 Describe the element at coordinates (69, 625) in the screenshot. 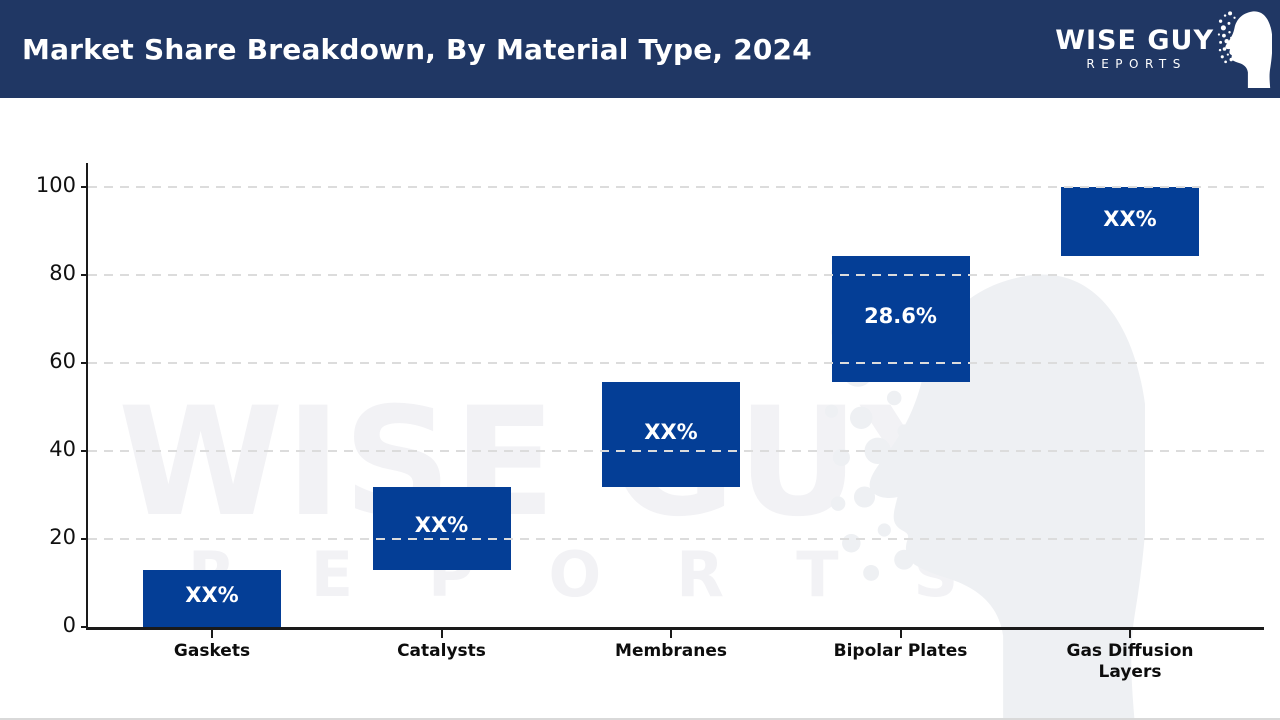

I see `y-tick-label: 0` at that location.